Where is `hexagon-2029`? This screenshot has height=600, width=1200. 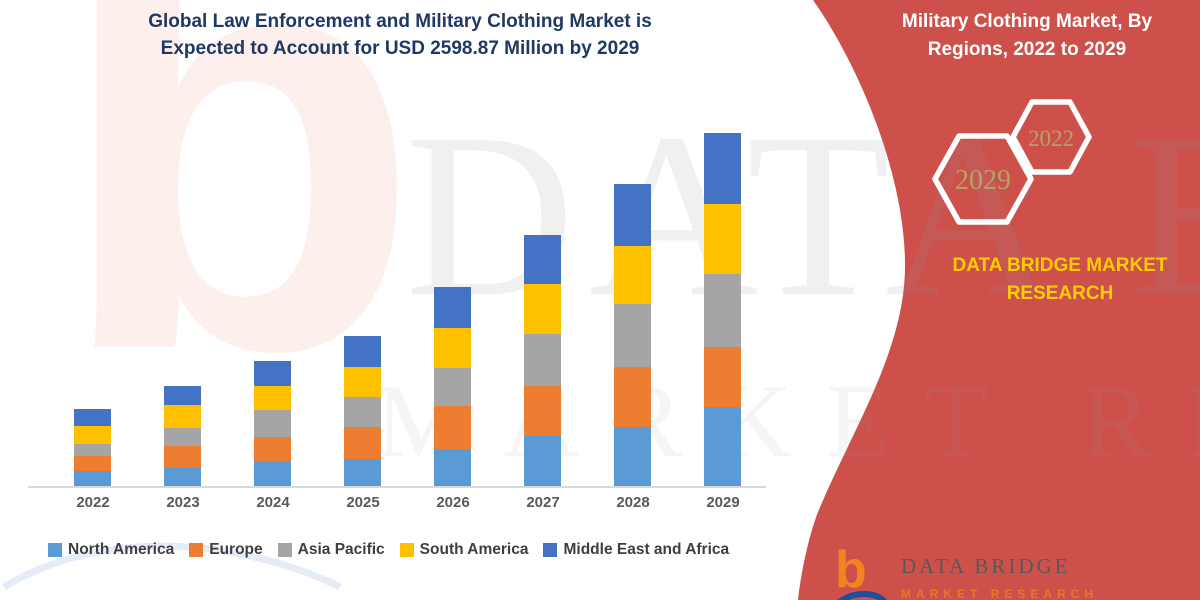 hexagon-2029 is located at coordinates (983, 179).